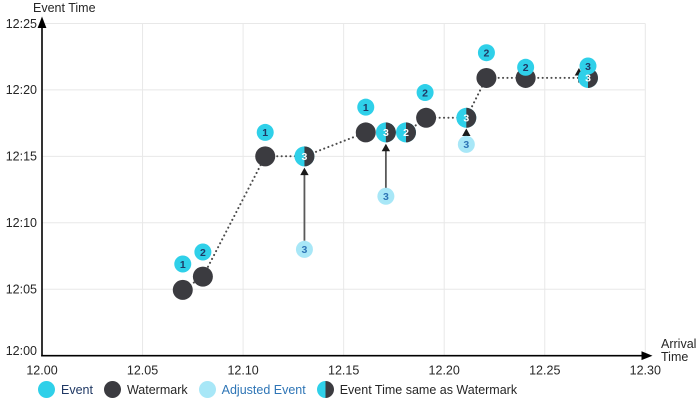 The width and height of the screenshot is (696, 402). What do you see at coordinates (678, 344) in the screenshot?
I see `x-axis-title-line1: Arrival` at bounding box center [678, 344].